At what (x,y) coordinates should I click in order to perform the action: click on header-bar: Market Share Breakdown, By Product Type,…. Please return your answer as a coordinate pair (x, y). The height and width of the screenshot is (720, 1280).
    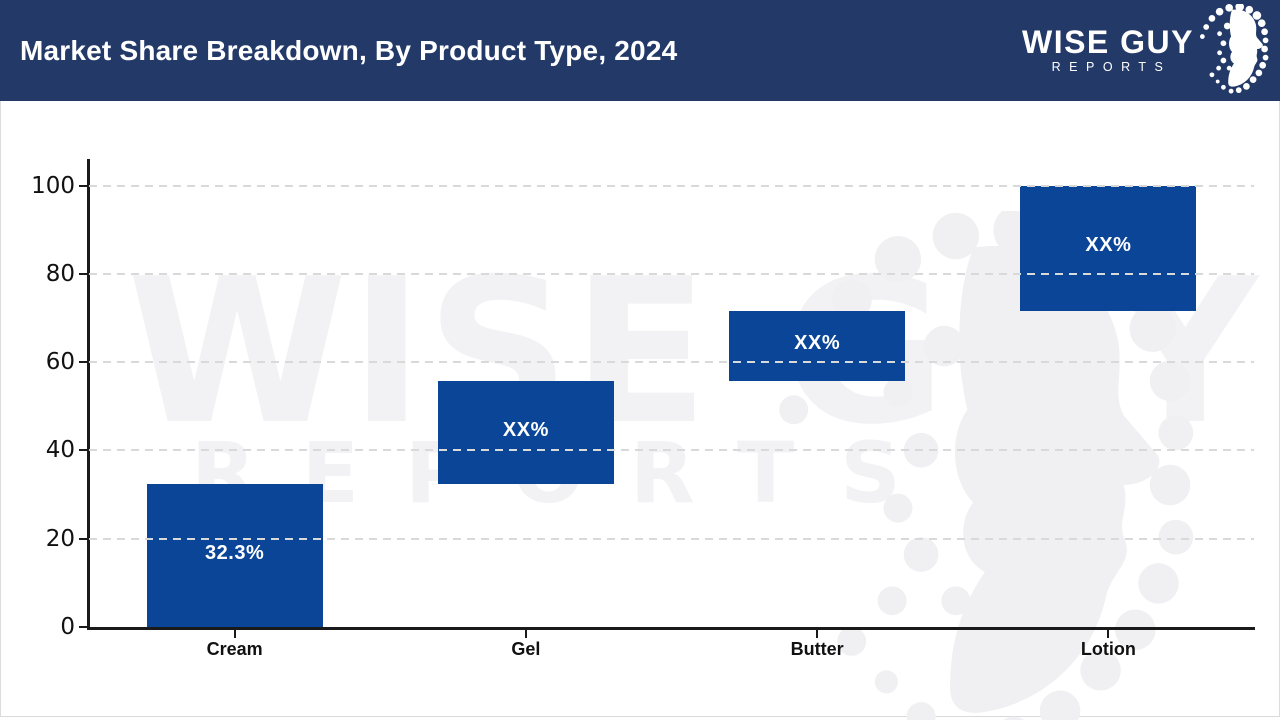
    Looking at the image, I should click on (640, 50).